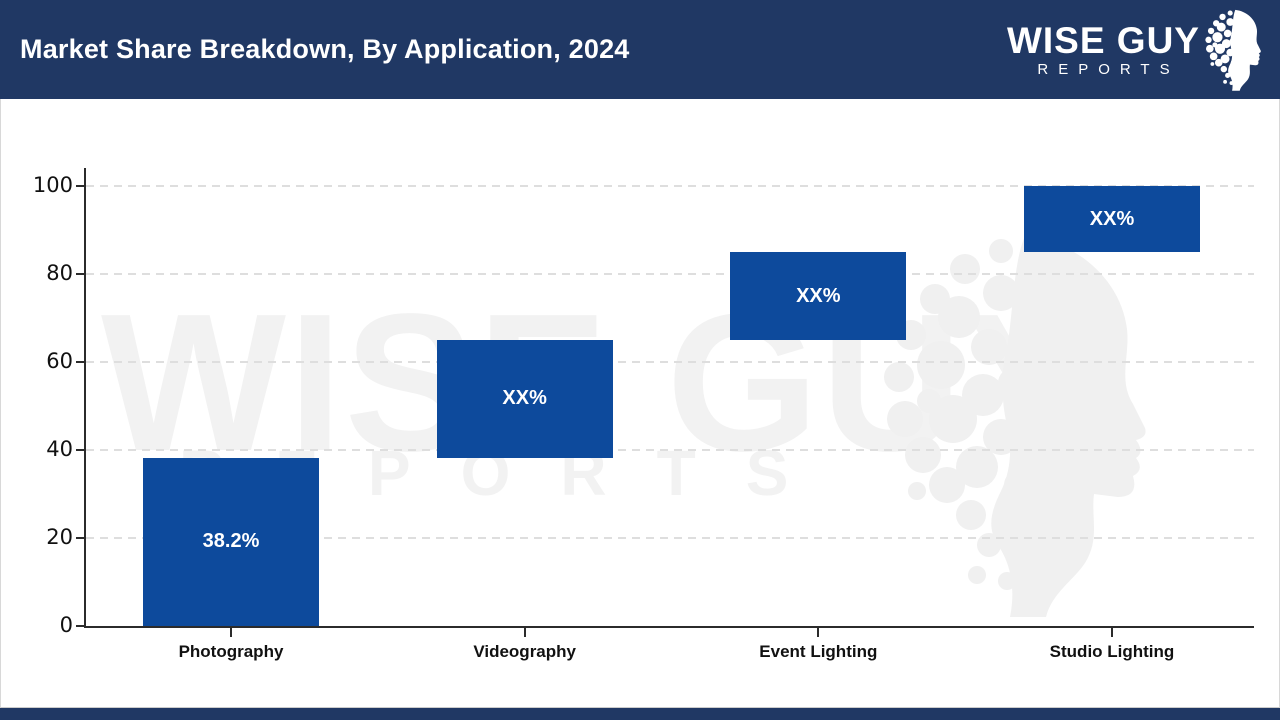 Image resolution: width=1280 pixels, height=720 pixels. Describe the element at coordinates (231, 651) in the screenshot. I see `x-category-label-1: Photography` at that location.